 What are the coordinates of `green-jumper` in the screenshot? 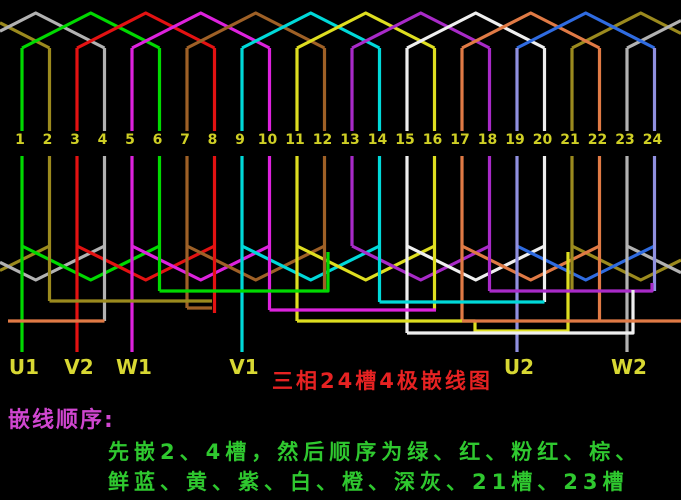 It's located at (244, 272).